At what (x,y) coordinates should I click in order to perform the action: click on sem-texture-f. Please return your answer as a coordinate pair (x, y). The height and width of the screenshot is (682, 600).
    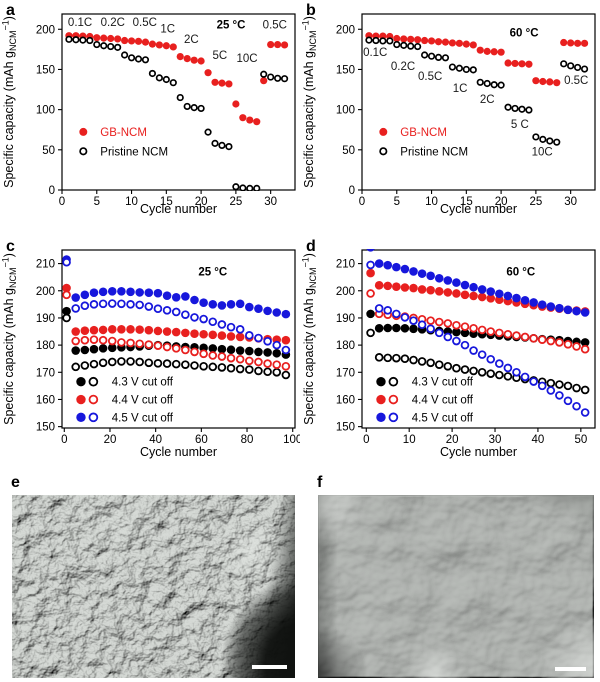
    Looking at the image, I should click on (456, 586).